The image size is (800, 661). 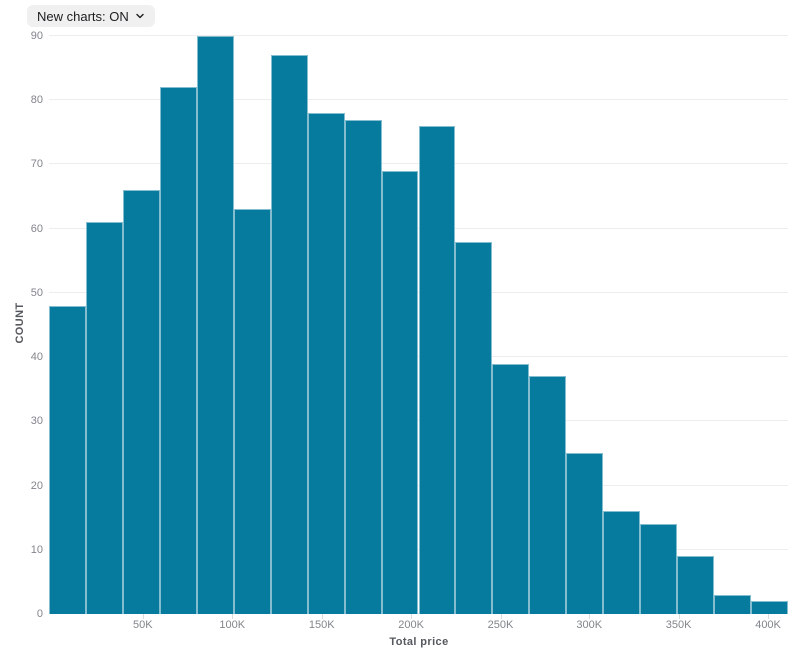 I want to click on x-tick-mark-250K, so click(x=501, y=616).